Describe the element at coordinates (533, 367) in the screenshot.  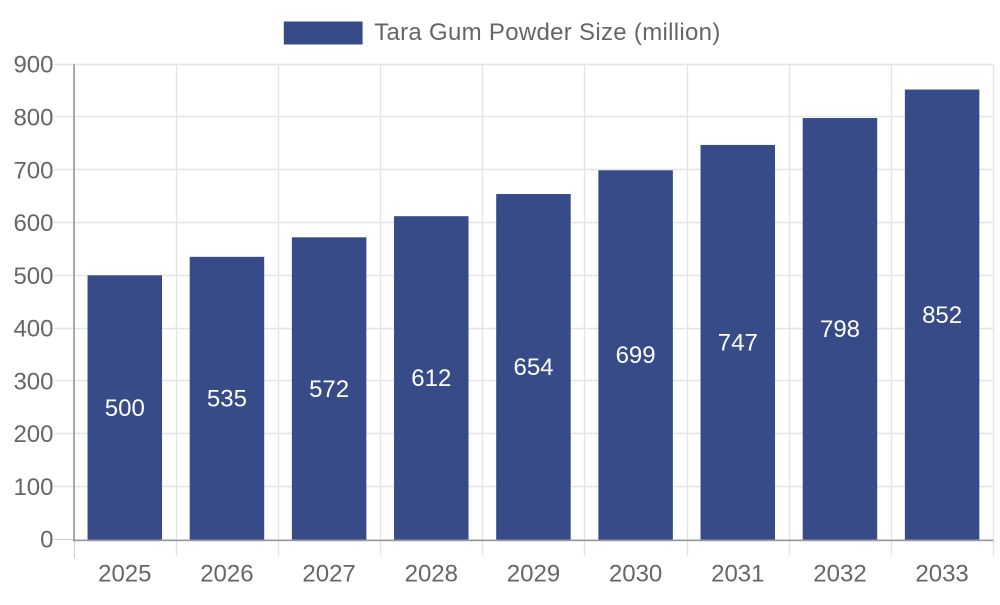
I see `svg-text: 654` at that location.